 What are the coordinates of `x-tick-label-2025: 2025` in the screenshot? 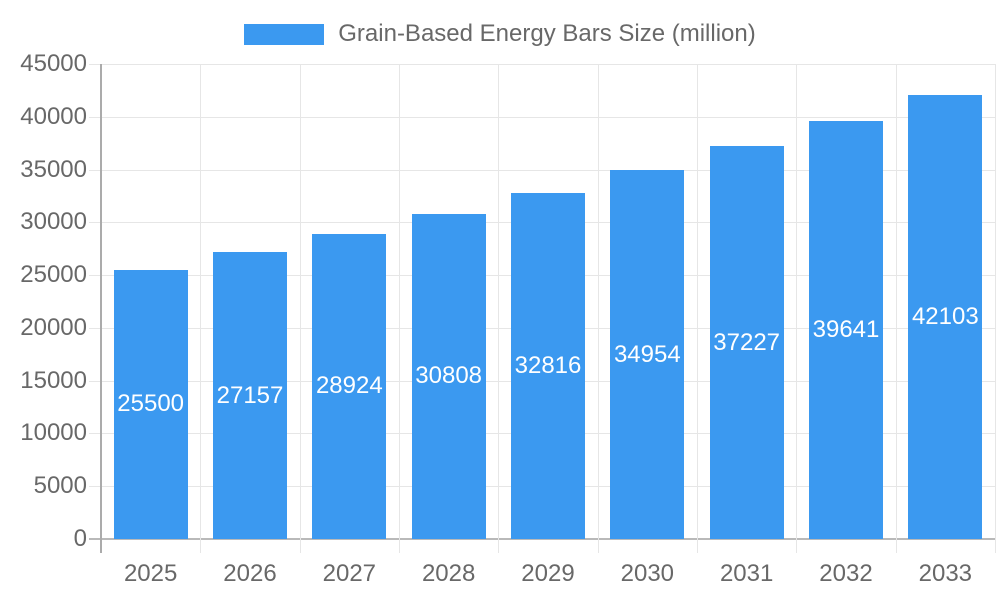 It's located at (150, 573).